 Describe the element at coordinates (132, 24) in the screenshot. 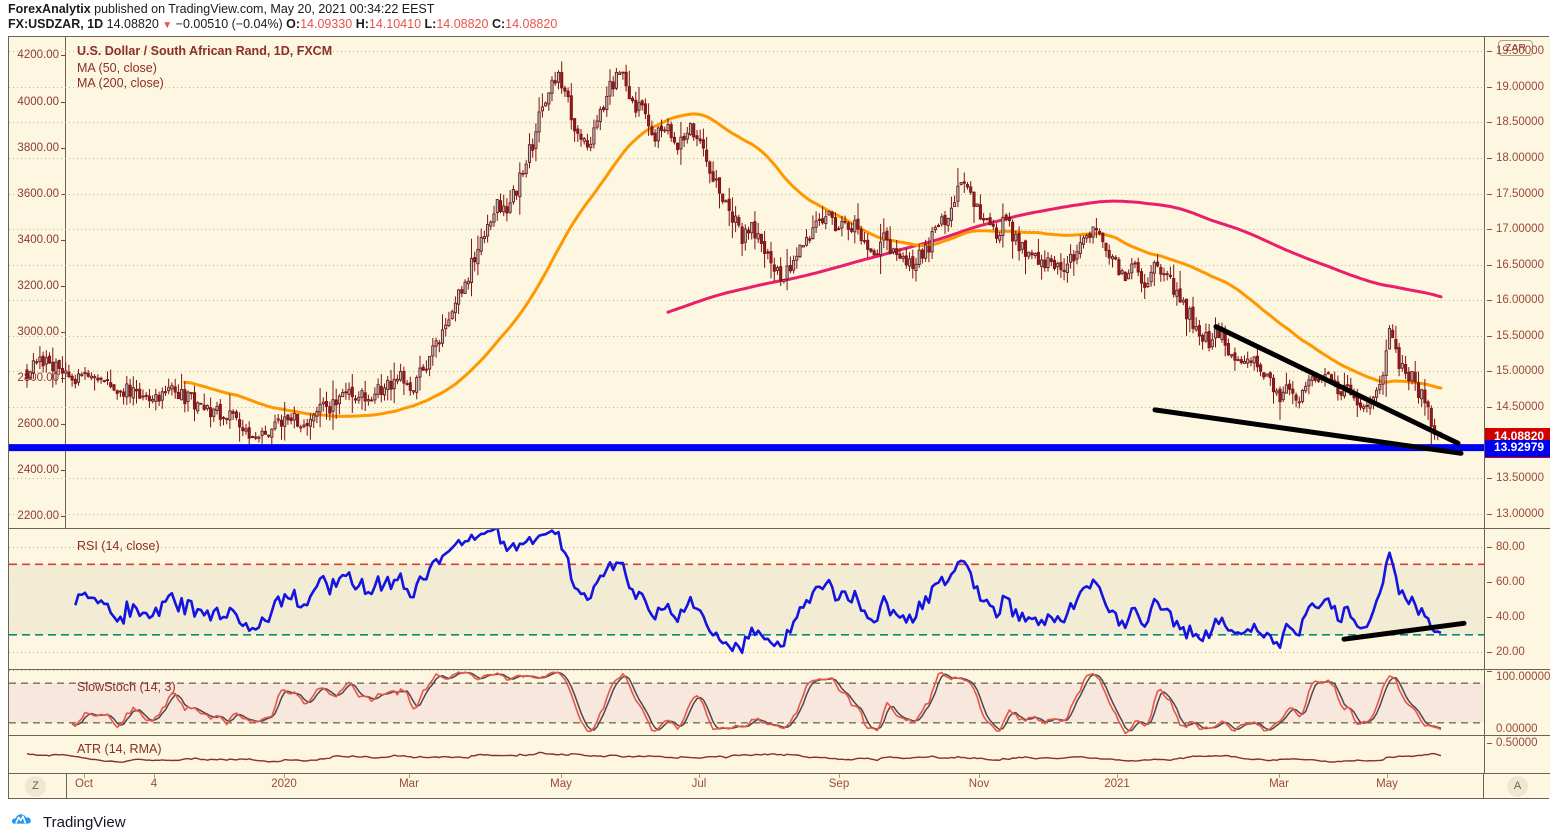

I see `header-last-price: 14.08820` at that location.